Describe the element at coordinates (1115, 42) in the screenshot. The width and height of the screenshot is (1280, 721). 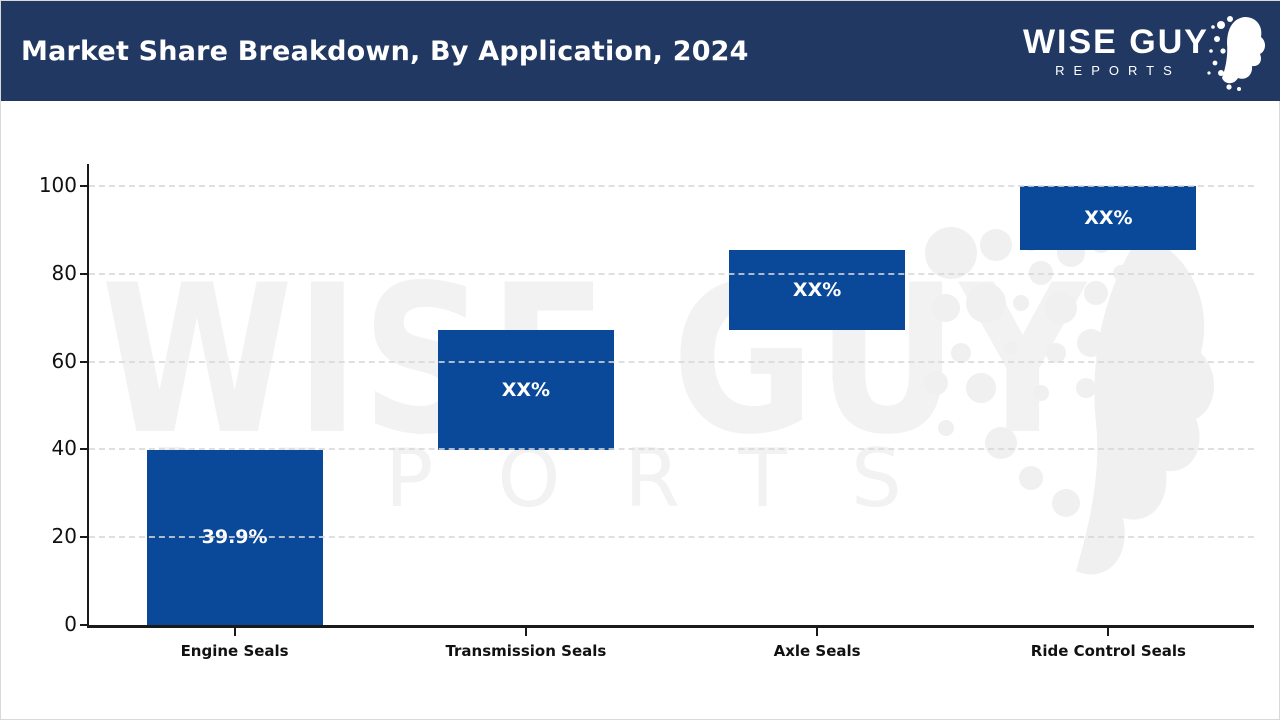
I see `logo-wordmark: WISE GUY` at that location.